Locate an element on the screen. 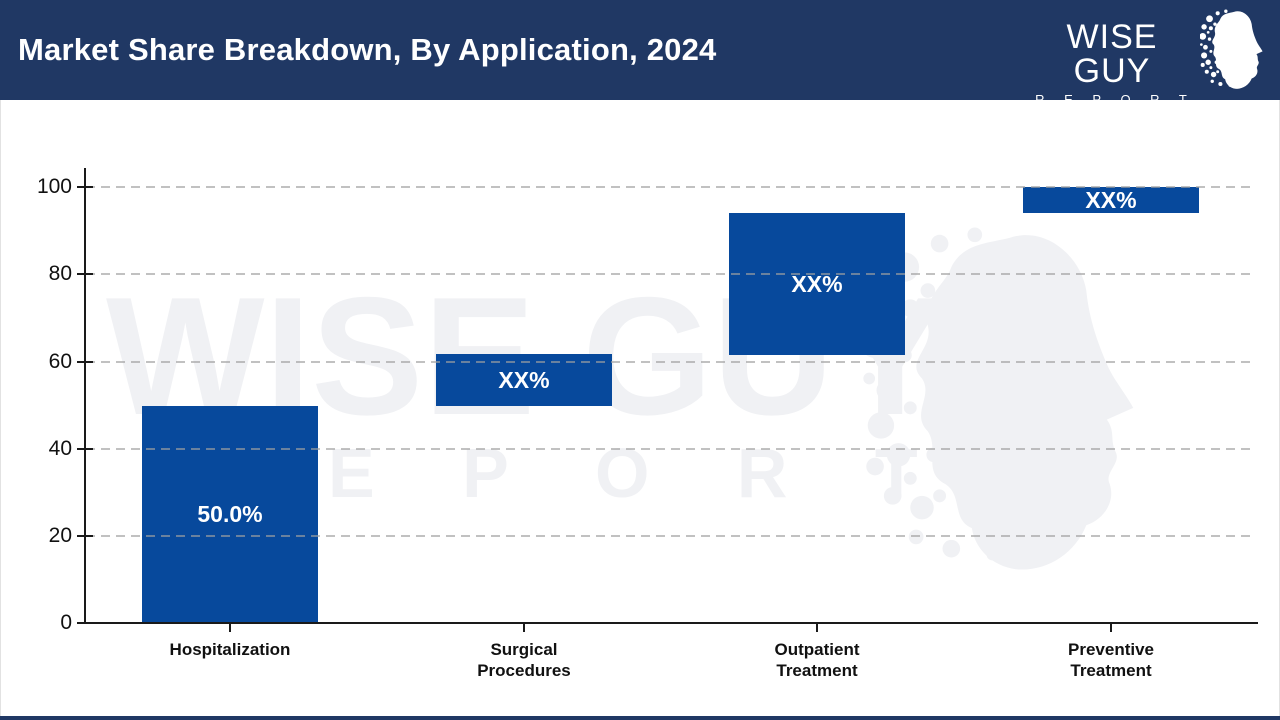  logo-wise-guy-text: WISE GUY is located at coordinates (1112, 54).